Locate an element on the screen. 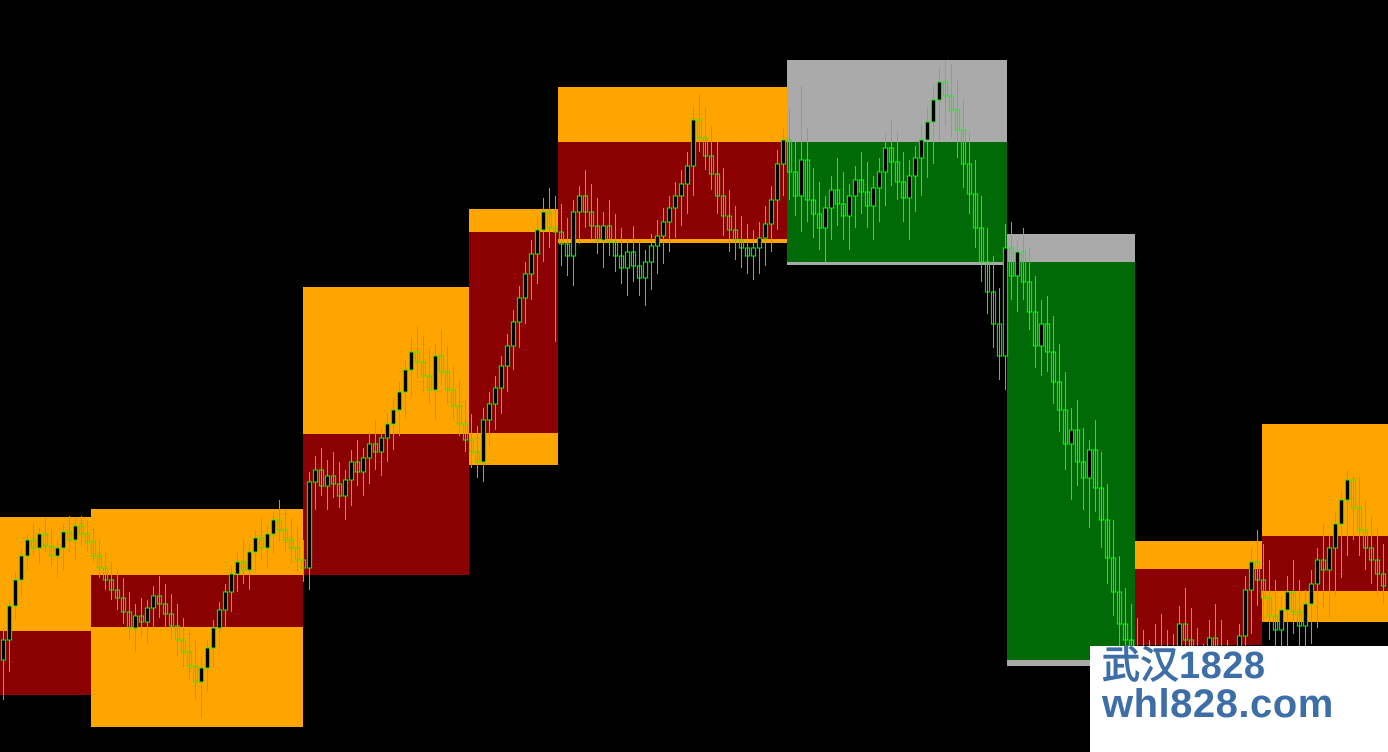 The width and height of the screenshot is (1388, 752). zone-4-red is located at coordinates (513, 332).